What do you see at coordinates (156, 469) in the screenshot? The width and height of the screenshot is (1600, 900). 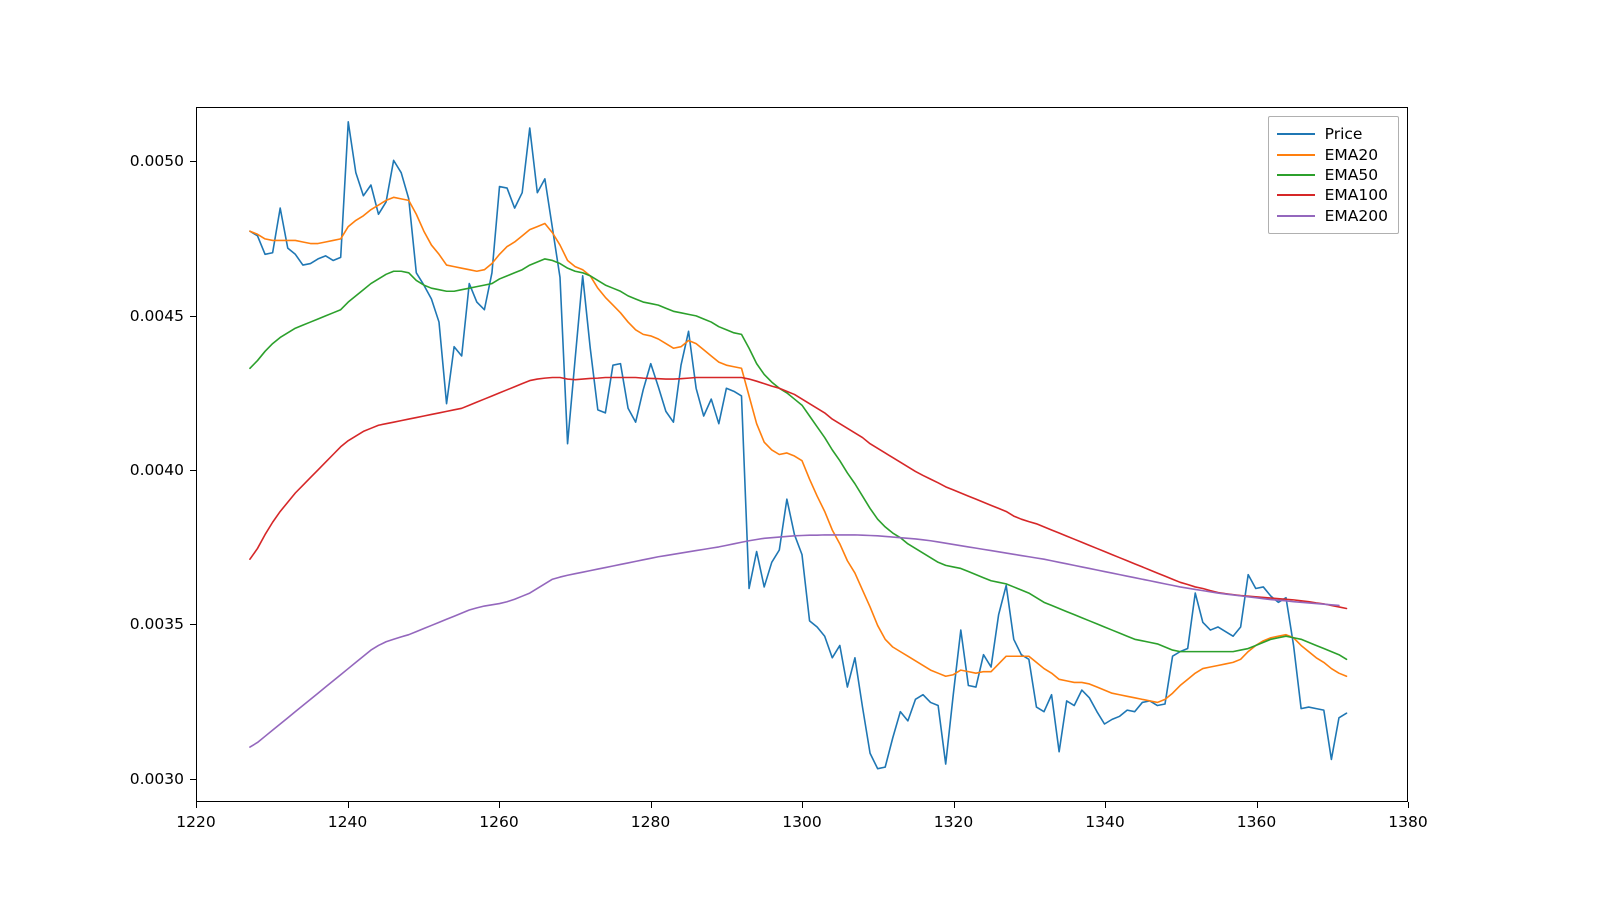 I see `y-tick-label: 0.0040` at bounding box center [156, 469].